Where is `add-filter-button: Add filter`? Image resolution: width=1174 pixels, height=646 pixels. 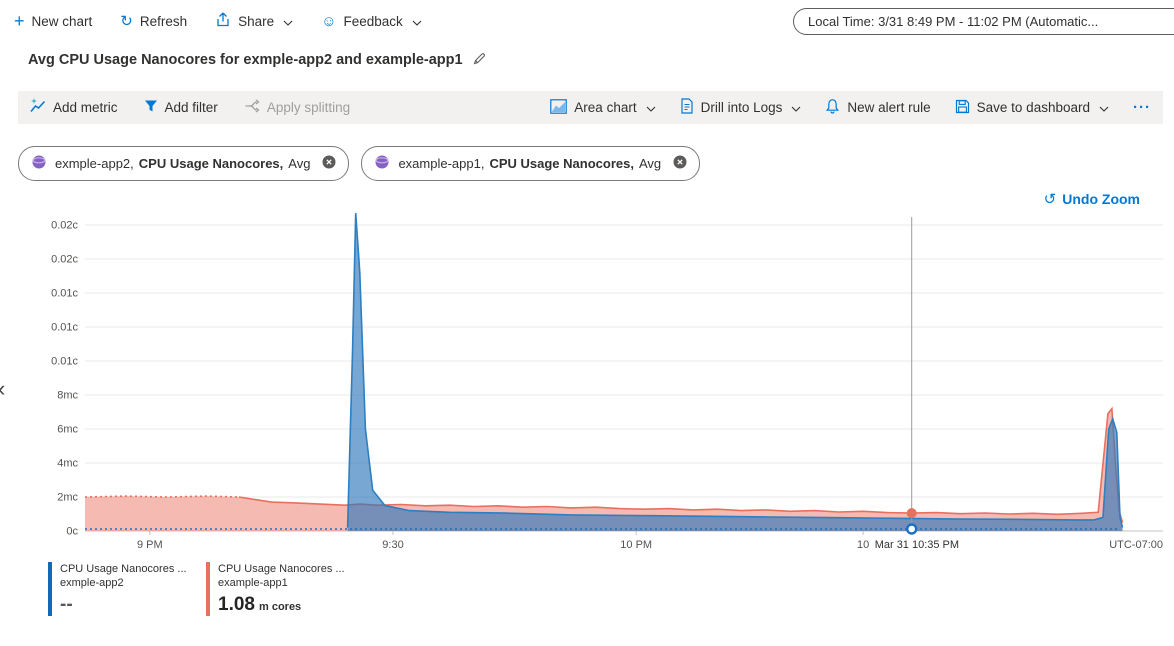 add-filter-button: Add filter is located at coordinates (181, 107).